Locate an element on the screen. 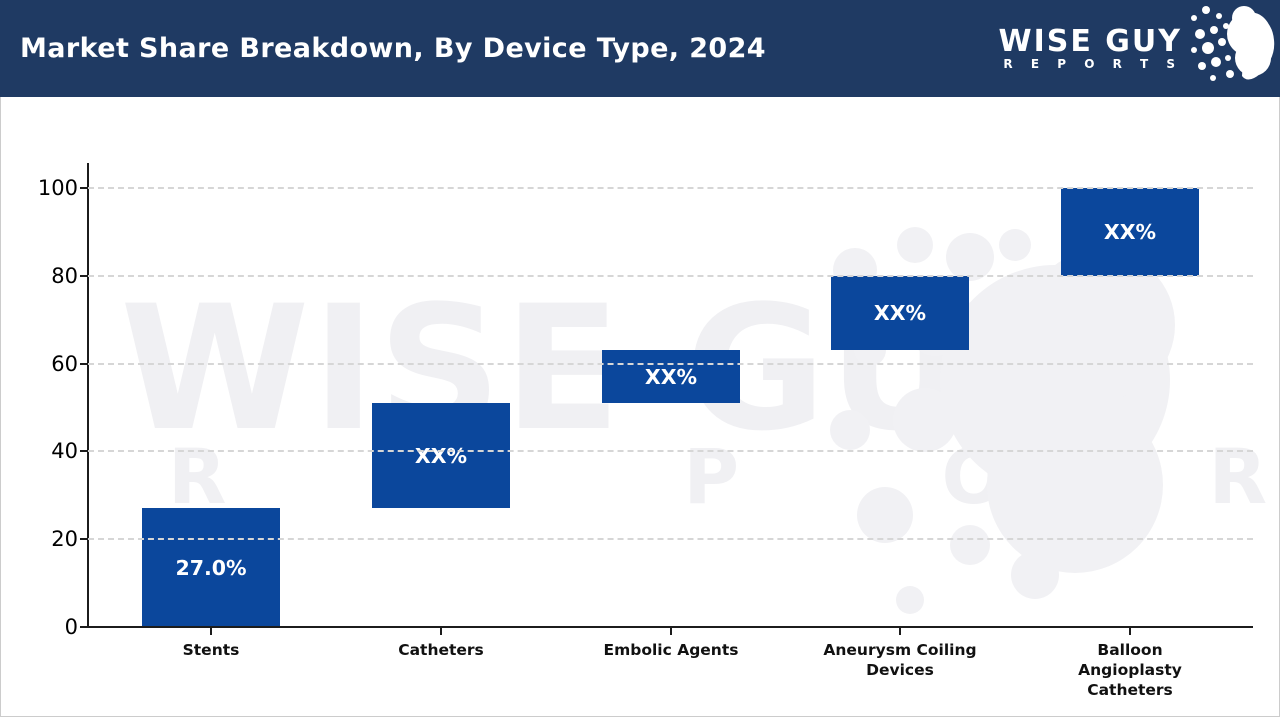 This screenshot has width=1280, height=720. bar-stents: 27.0% is located at coordinates (211, 567).